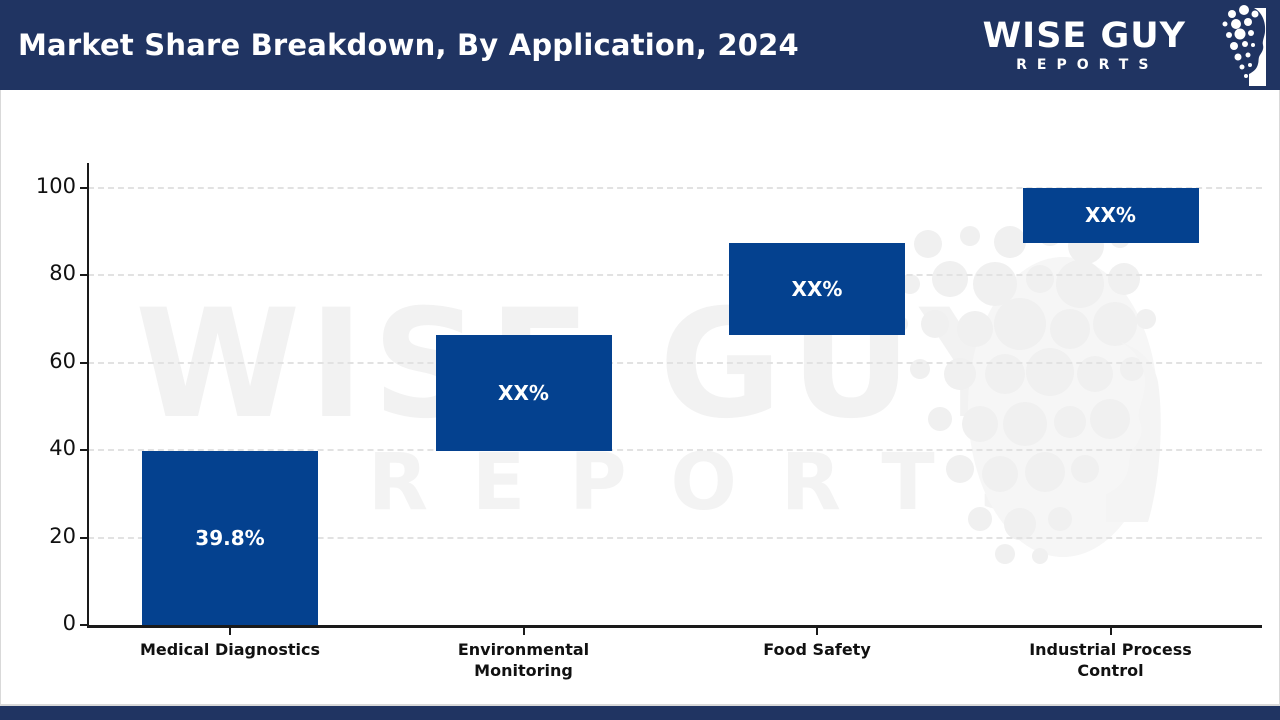  Describe the element at coordinates (55, 185) in the screenshot. I see `y-tick-label-100: 100` at that location.